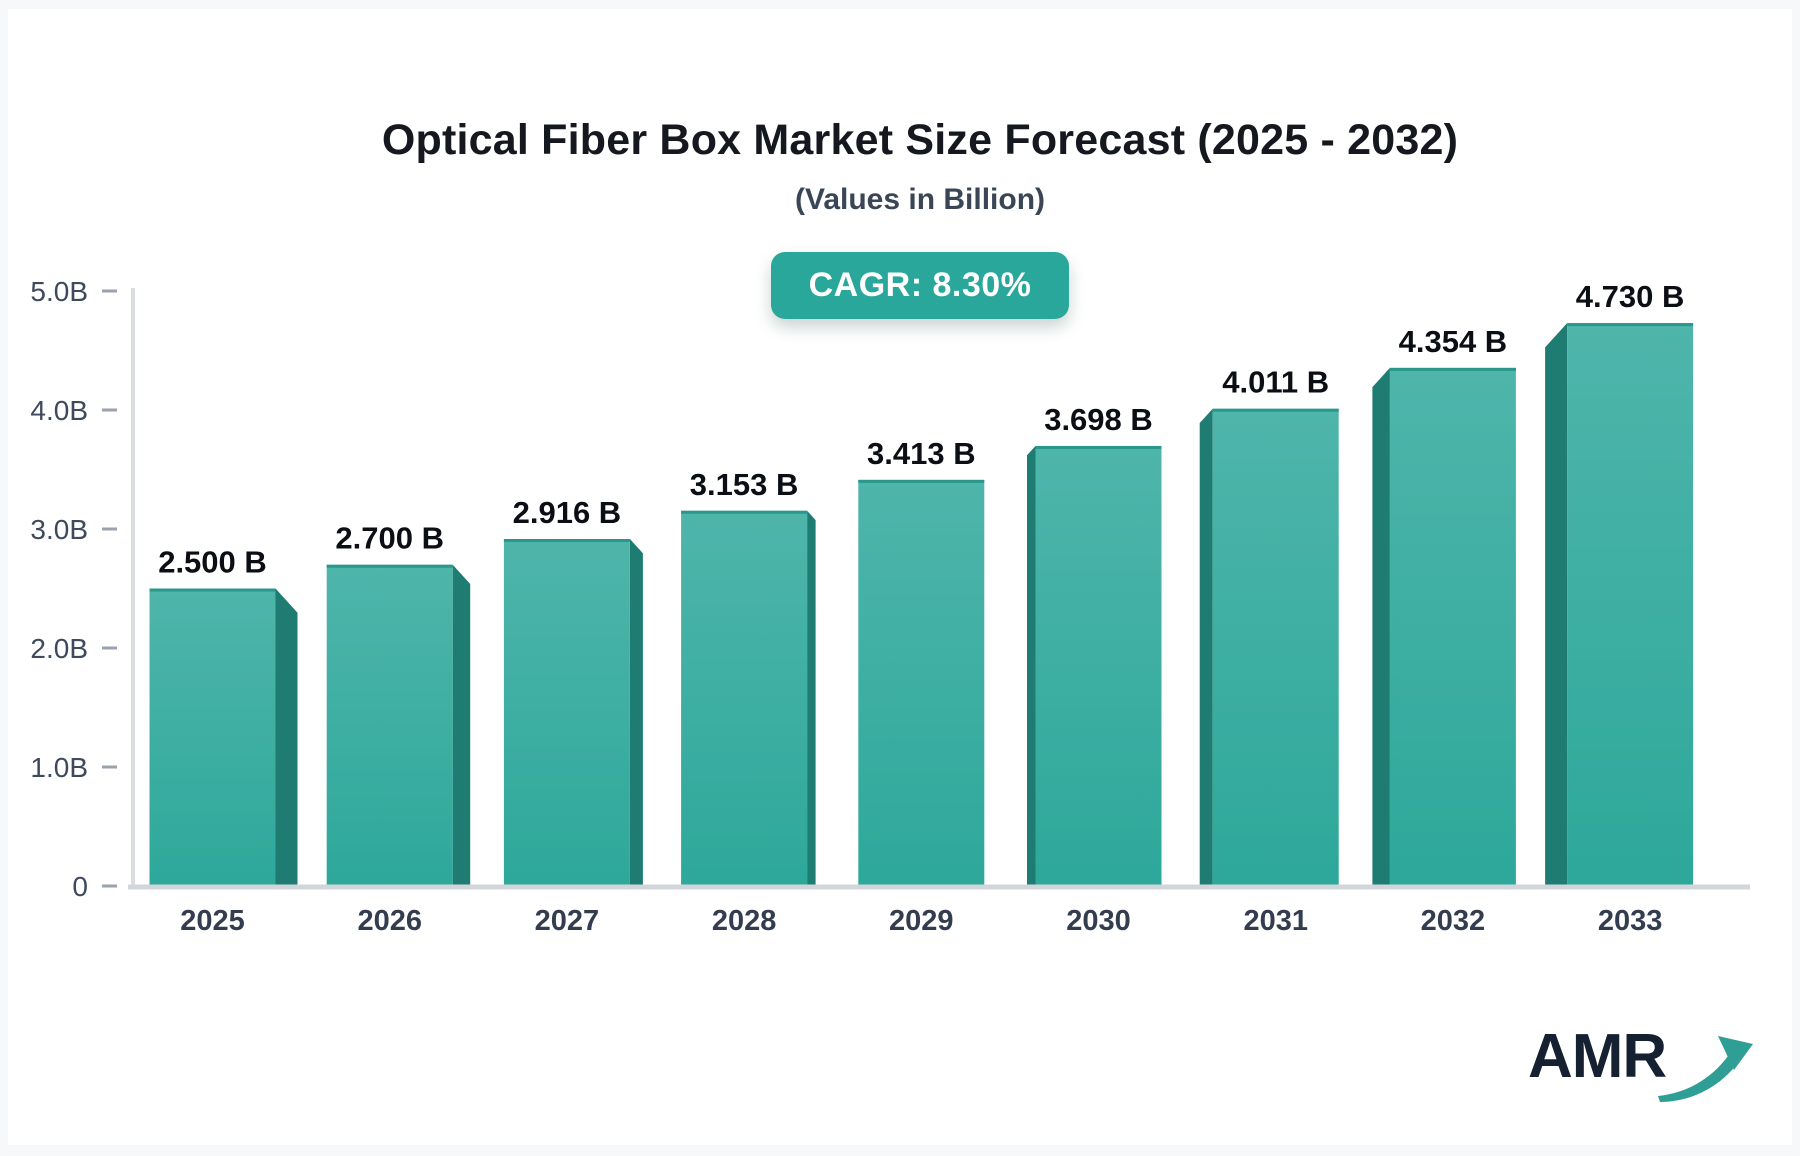 This screenshot has width=1800, height=1156. I want to click on x-category-label: 2030, so click(1098, 921).